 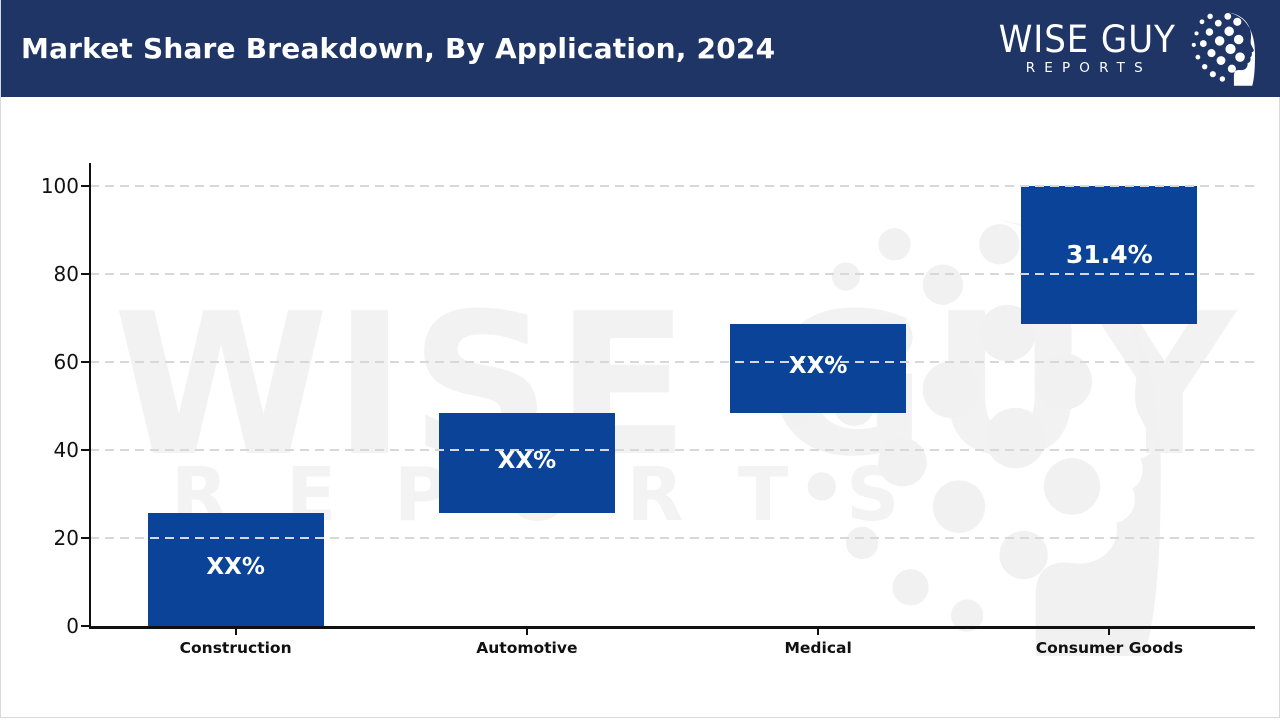 I want to click on bar-automotive, so click(x=526, y=462).